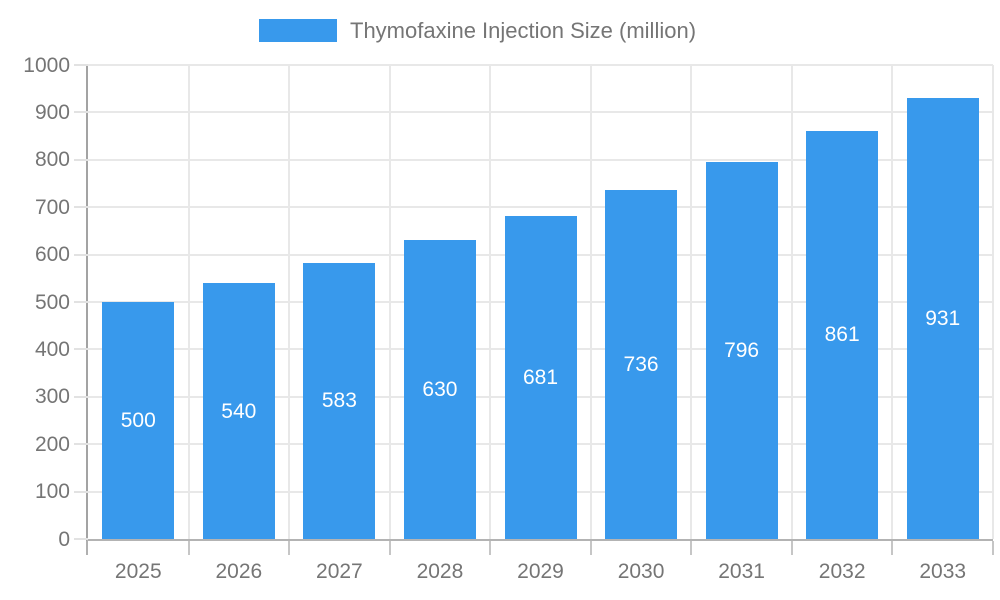  Describe the element at coordinates (741, 571) in the screenshot. I see `x-axis-tick-label: 2031` at that location.